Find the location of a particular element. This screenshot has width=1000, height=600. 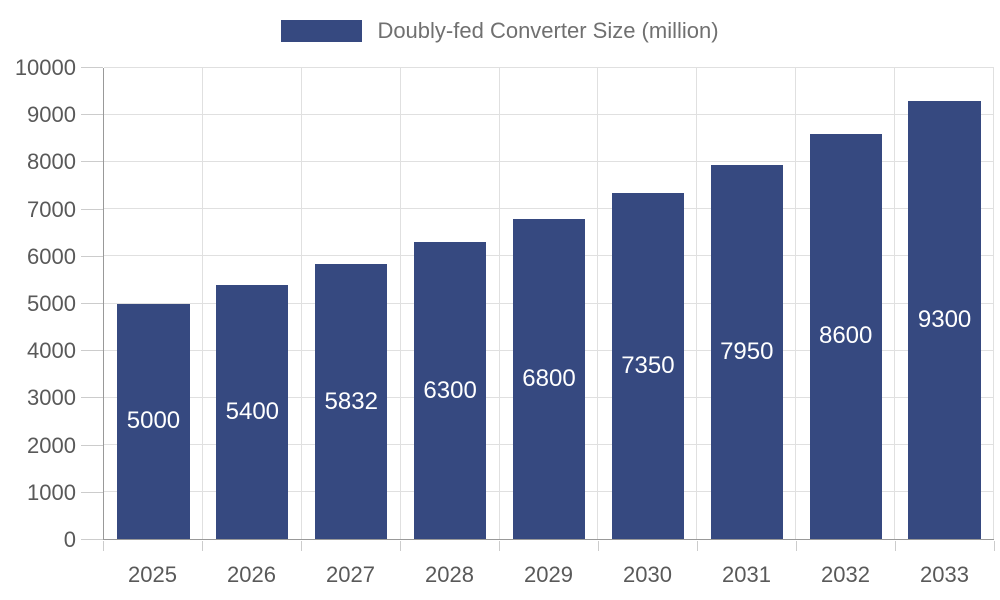

bar-value-label: 7350 is located at coordinates (648, 365).